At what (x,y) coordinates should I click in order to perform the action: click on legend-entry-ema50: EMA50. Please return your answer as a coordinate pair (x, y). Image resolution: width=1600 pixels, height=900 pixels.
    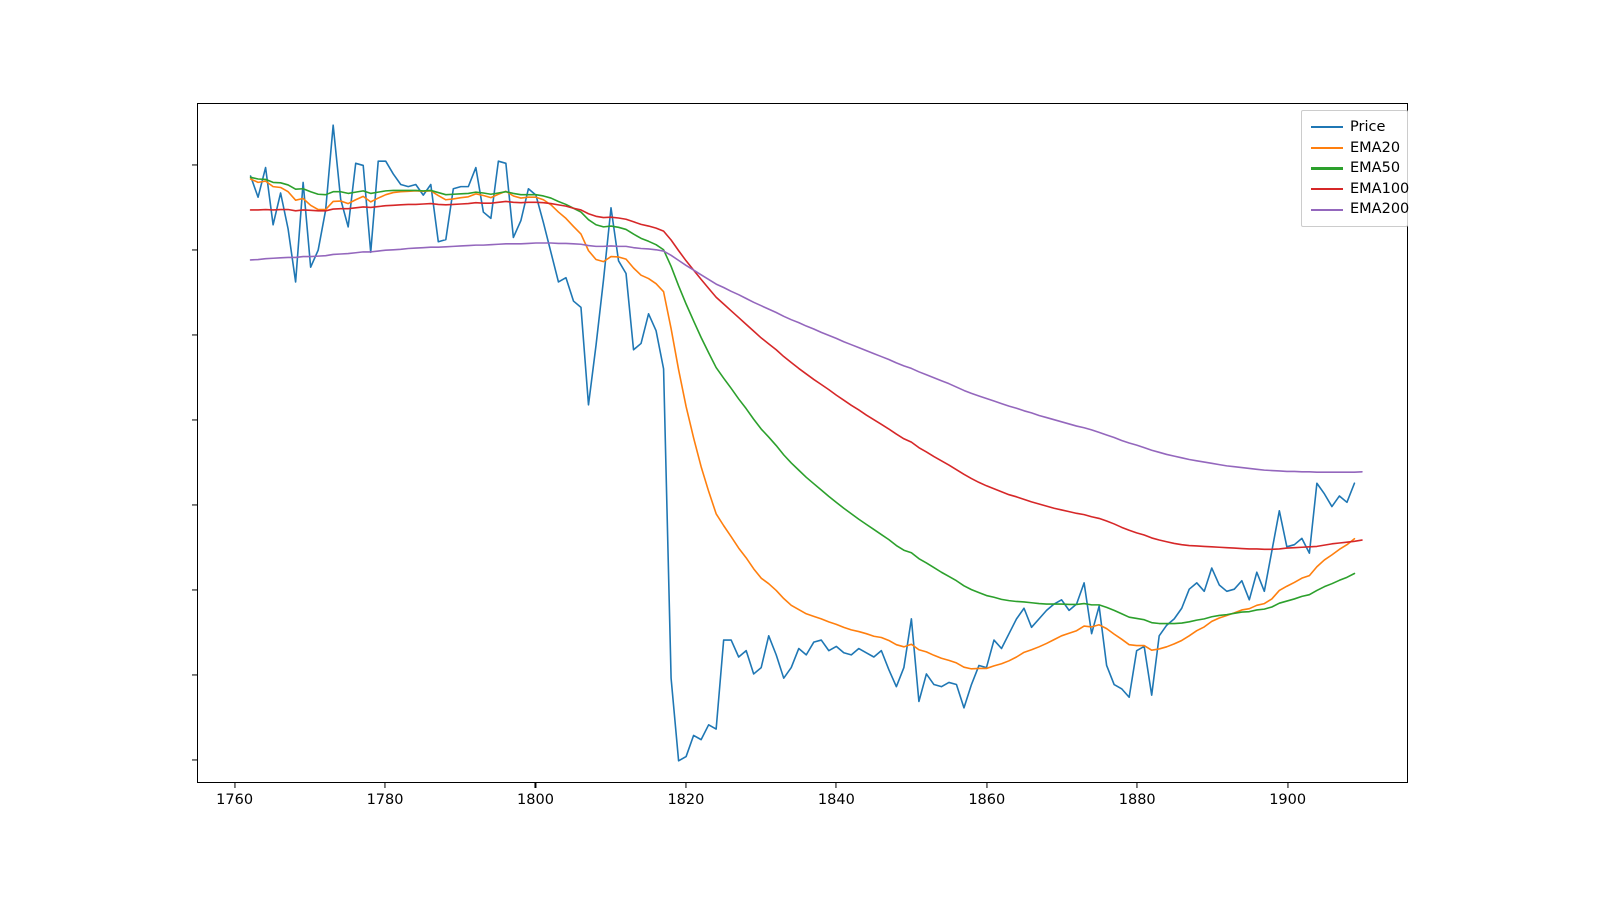
    Looking at the image, I should click on (1354, 168).